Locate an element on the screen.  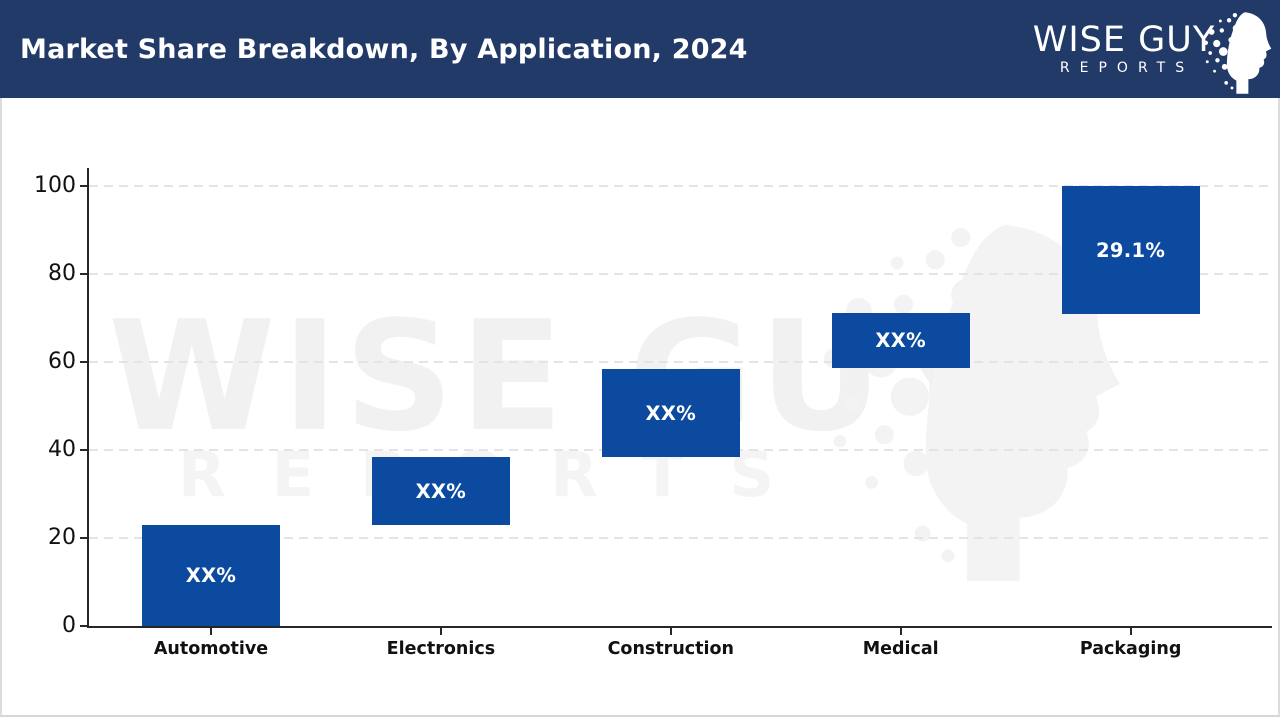
x-tick-label-automotive: Automotive is located at coordinates (211, 649).